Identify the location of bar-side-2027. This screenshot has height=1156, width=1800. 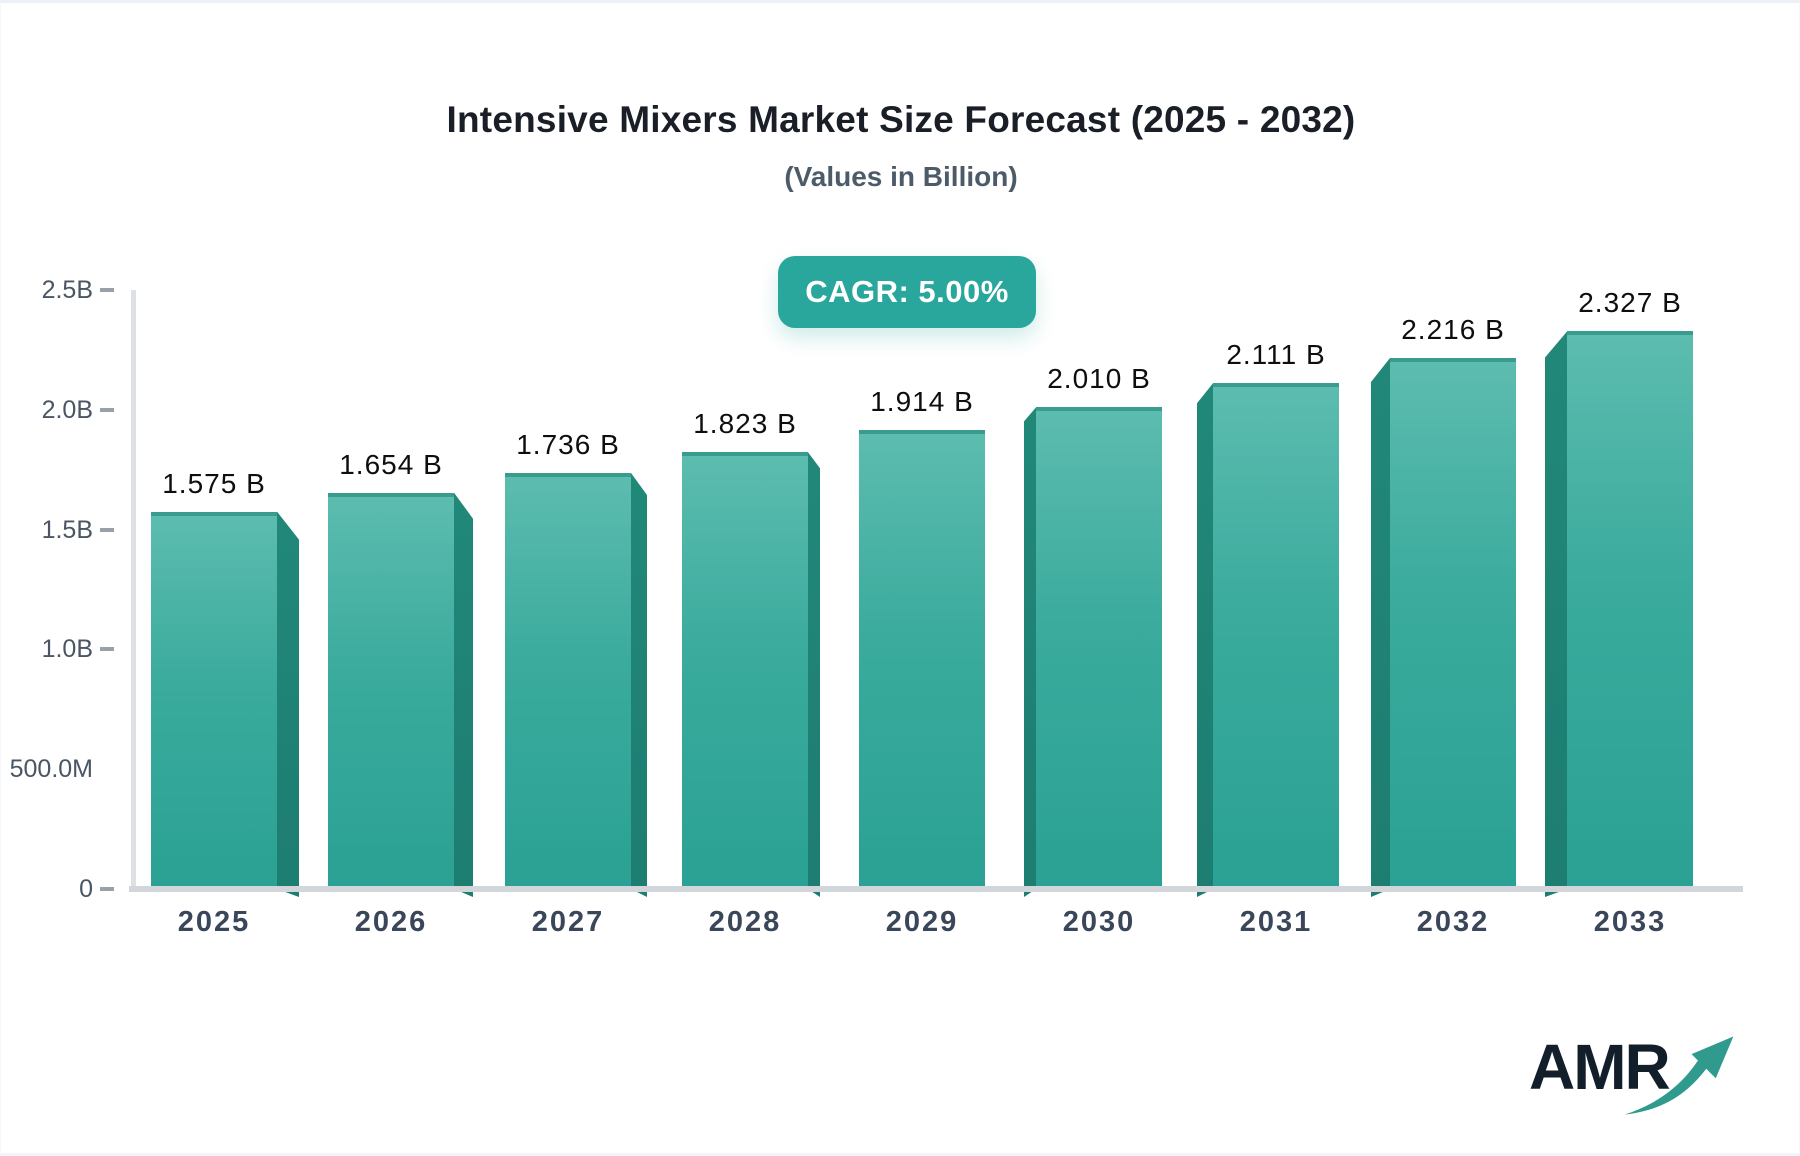
(639, 685).